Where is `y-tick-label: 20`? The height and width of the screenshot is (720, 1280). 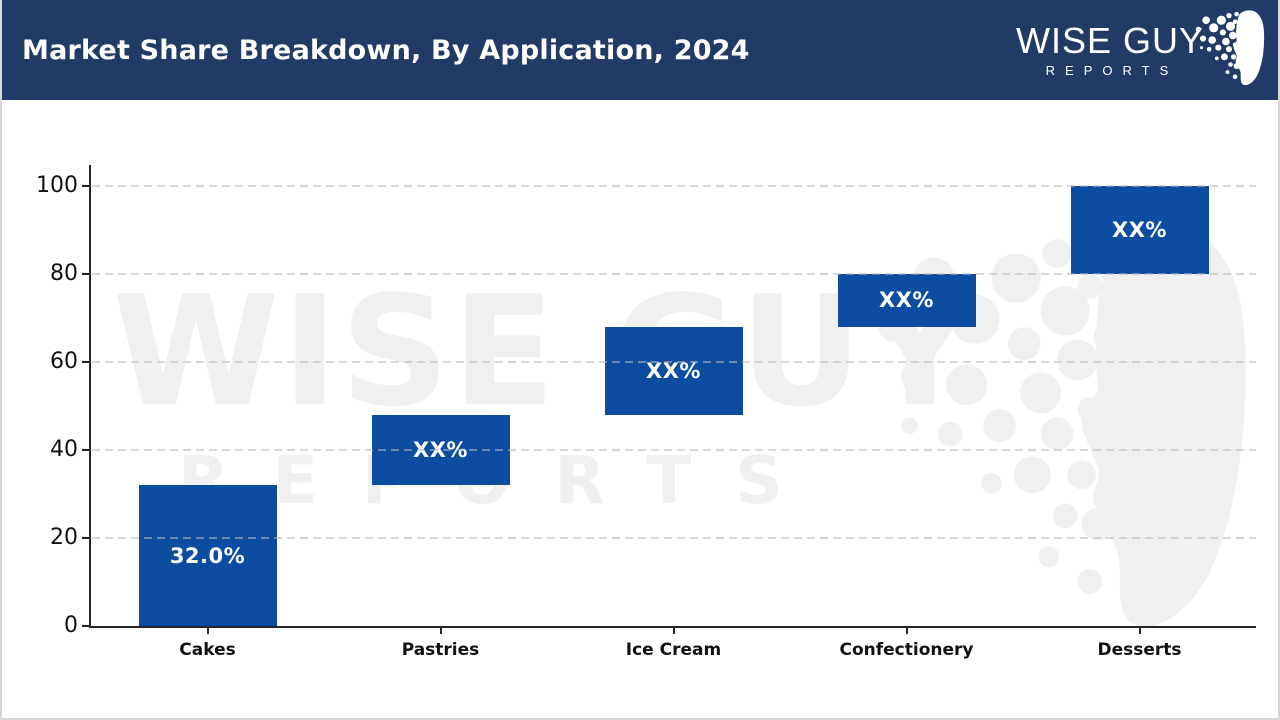
y-tick-label: 20 is located at coordinates (64, 537).